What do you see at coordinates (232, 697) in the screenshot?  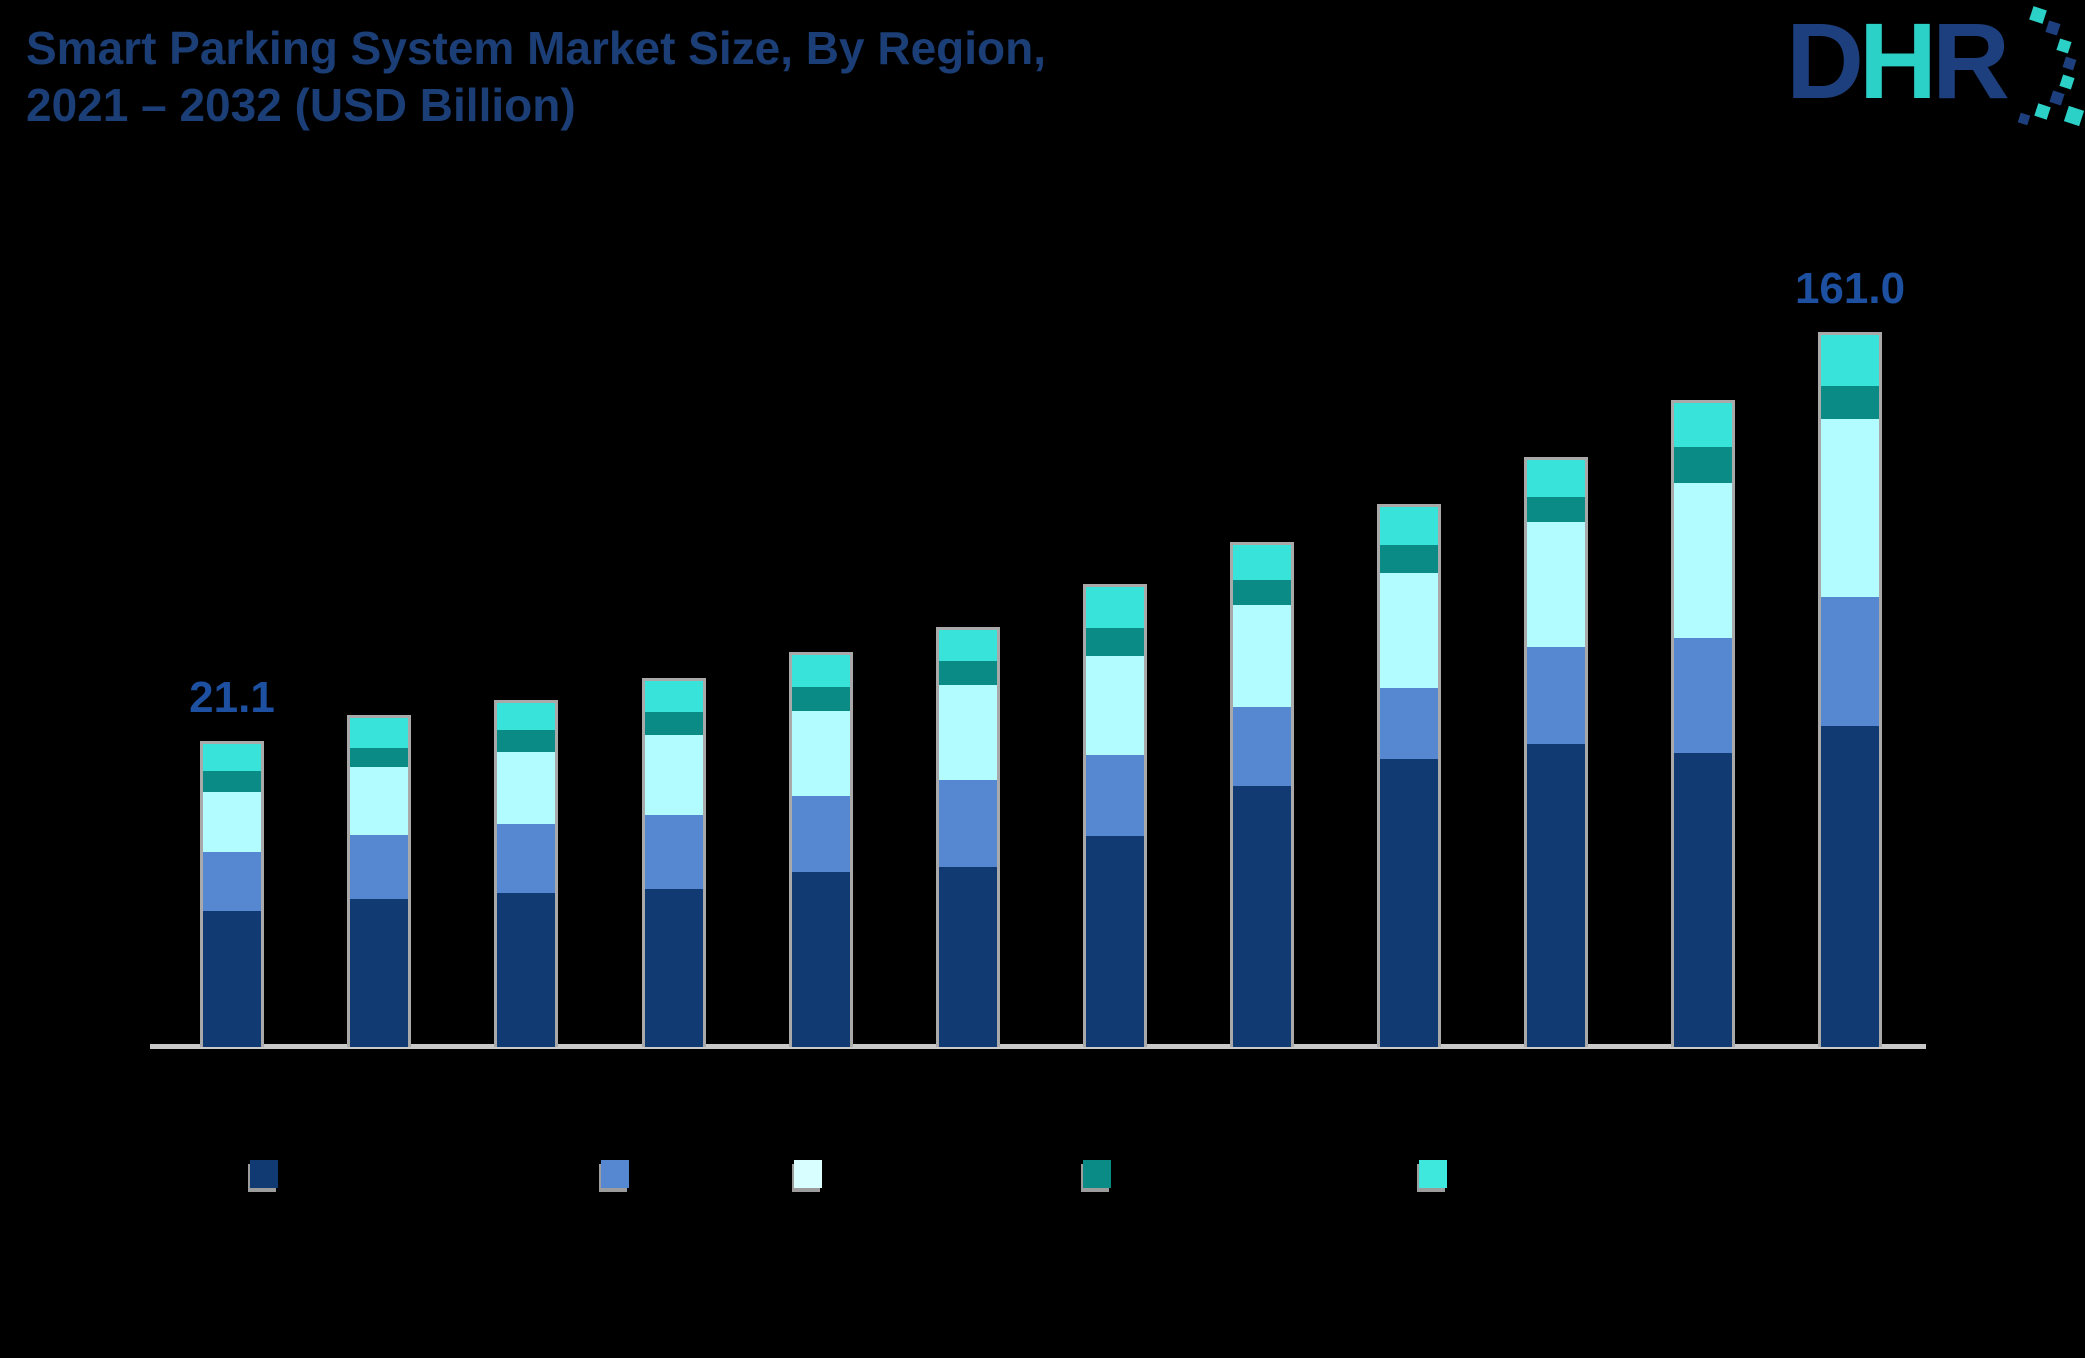 I see `value-label-2021: 21.1` at bounding box center [232, 697].